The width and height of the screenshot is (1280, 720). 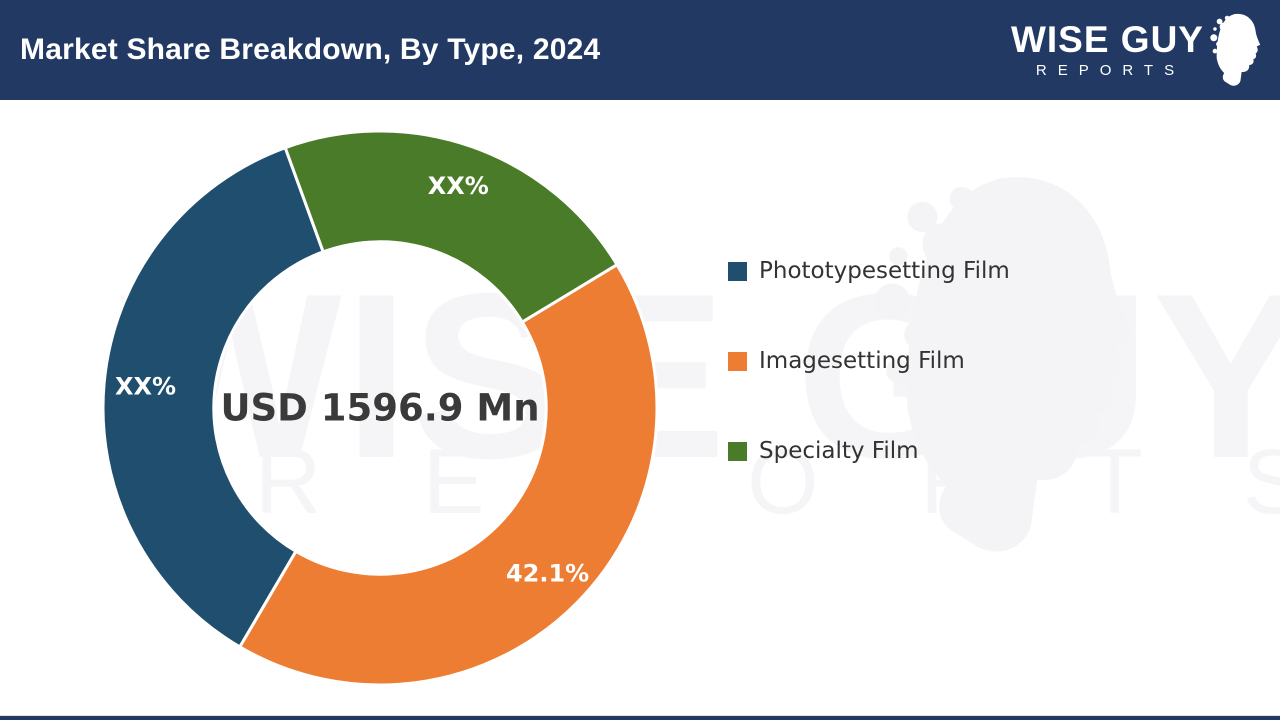 I want to click on legend-item-phototypesetting-film: Phototypesetting Film, so click(x=869, y=271).